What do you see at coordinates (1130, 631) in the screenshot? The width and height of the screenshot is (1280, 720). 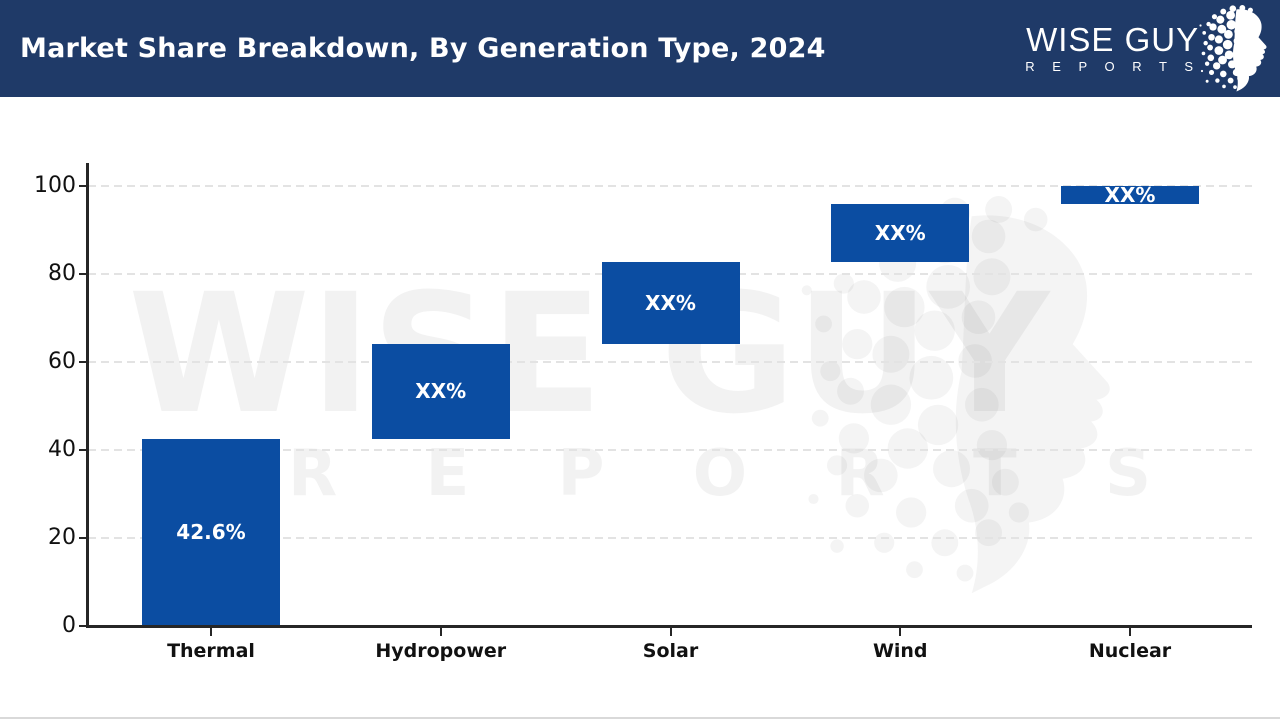 I see `x-tick-nuclear` at bounding box center [1130, 631].